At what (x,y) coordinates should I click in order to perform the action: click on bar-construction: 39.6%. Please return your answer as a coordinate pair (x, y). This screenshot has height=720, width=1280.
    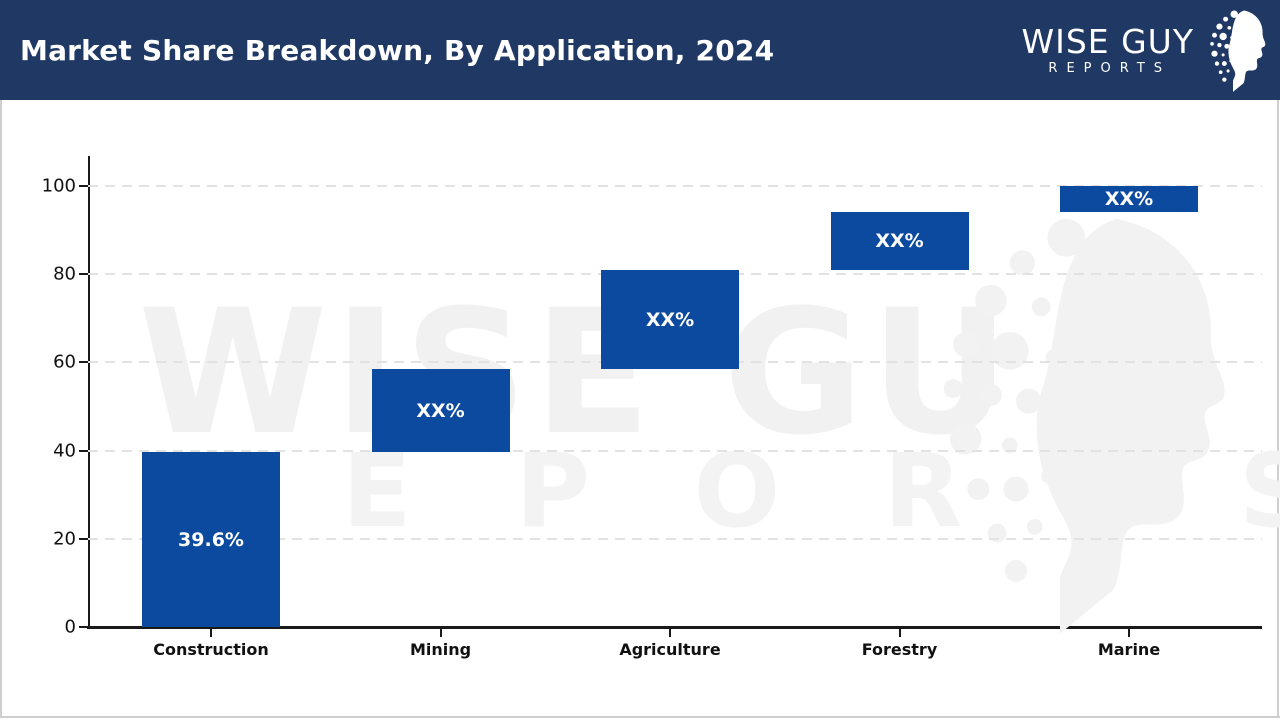
    Looking at the image, I should click on (211, 539).